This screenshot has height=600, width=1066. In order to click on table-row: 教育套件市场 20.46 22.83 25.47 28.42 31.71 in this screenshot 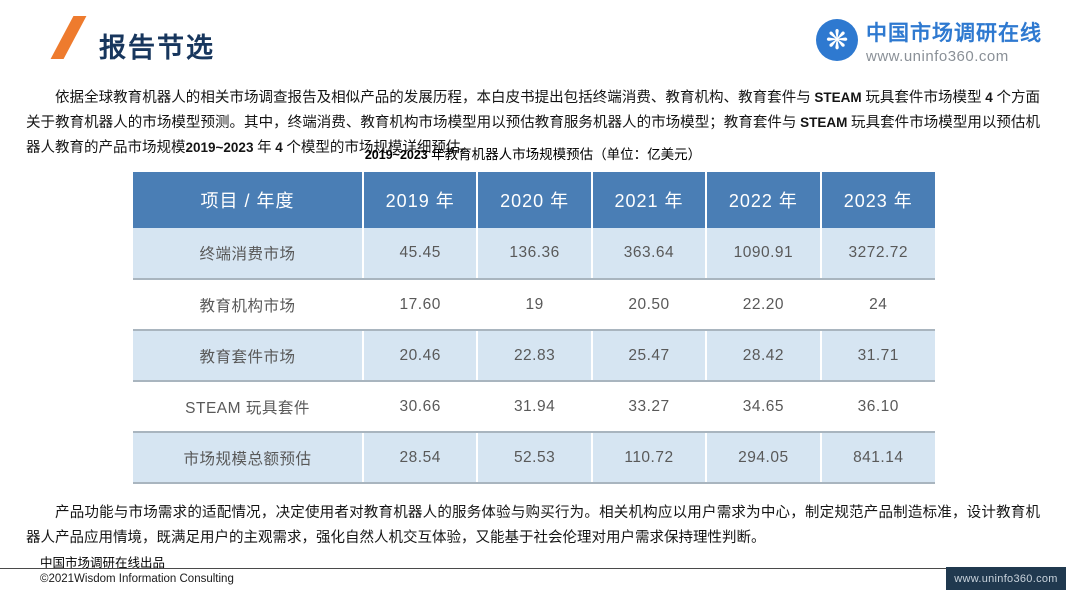, I will do `click(534, 356)`.